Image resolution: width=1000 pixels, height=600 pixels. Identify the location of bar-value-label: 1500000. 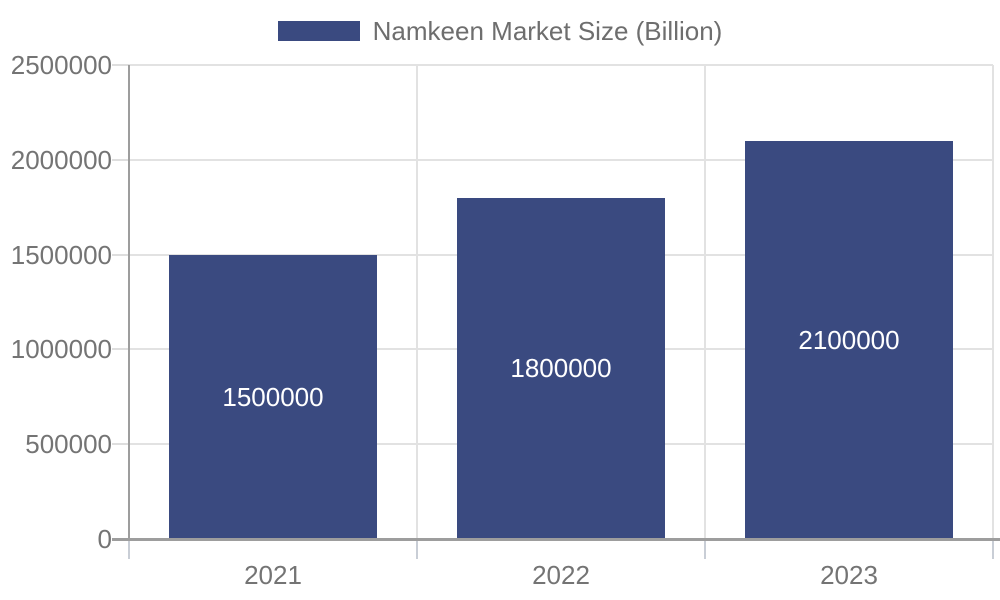
(273, 396).